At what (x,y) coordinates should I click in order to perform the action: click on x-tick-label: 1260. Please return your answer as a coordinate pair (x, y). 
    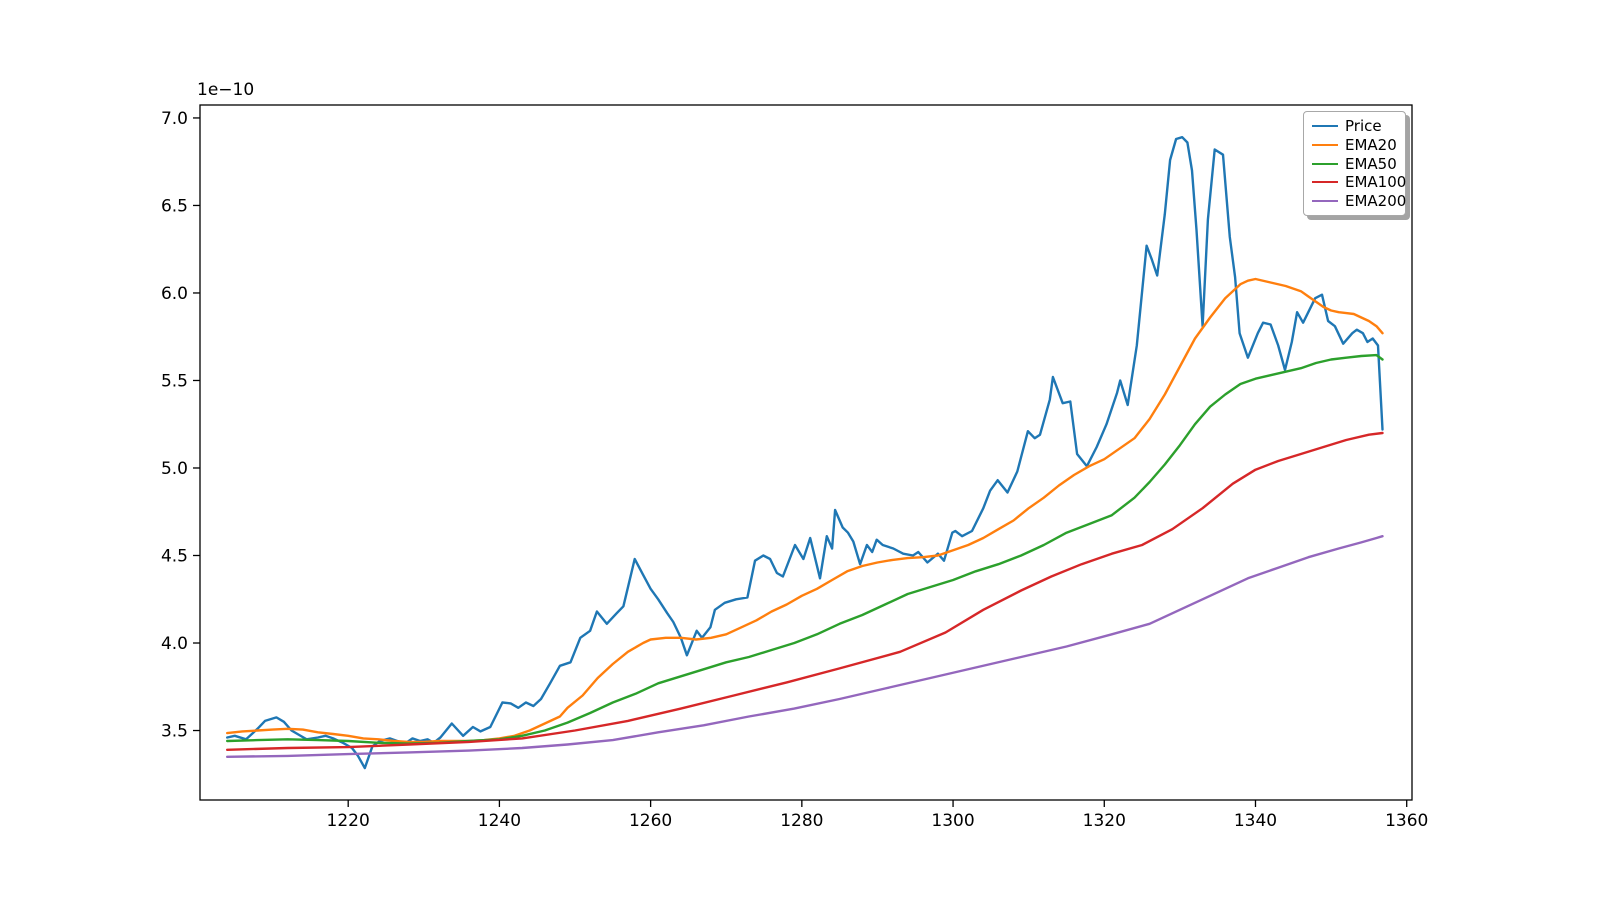
    Looking at the image, I should click on (650, 821).